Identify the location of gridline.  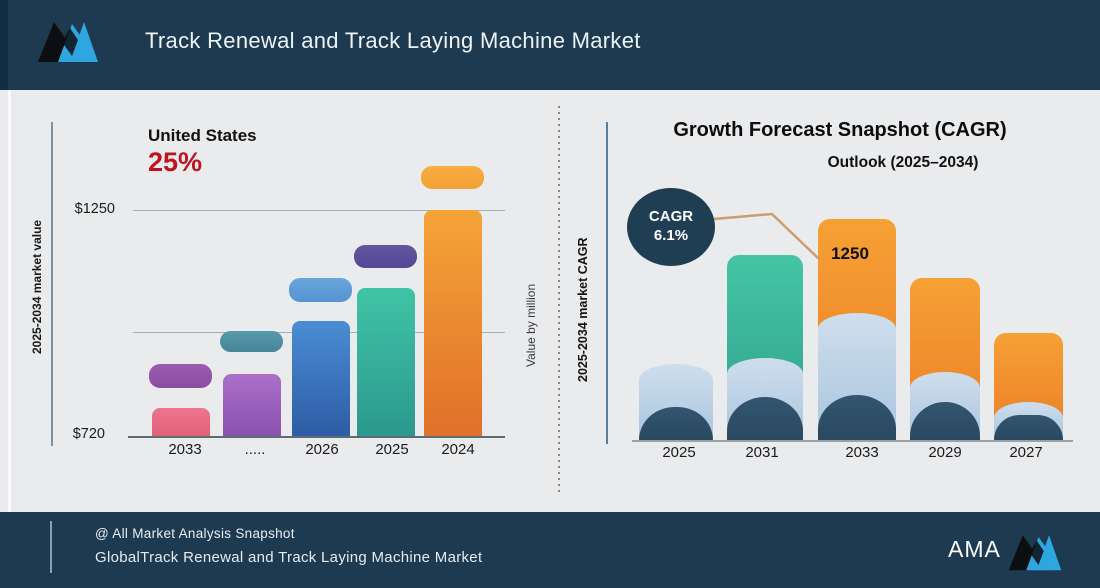
(319, 210).